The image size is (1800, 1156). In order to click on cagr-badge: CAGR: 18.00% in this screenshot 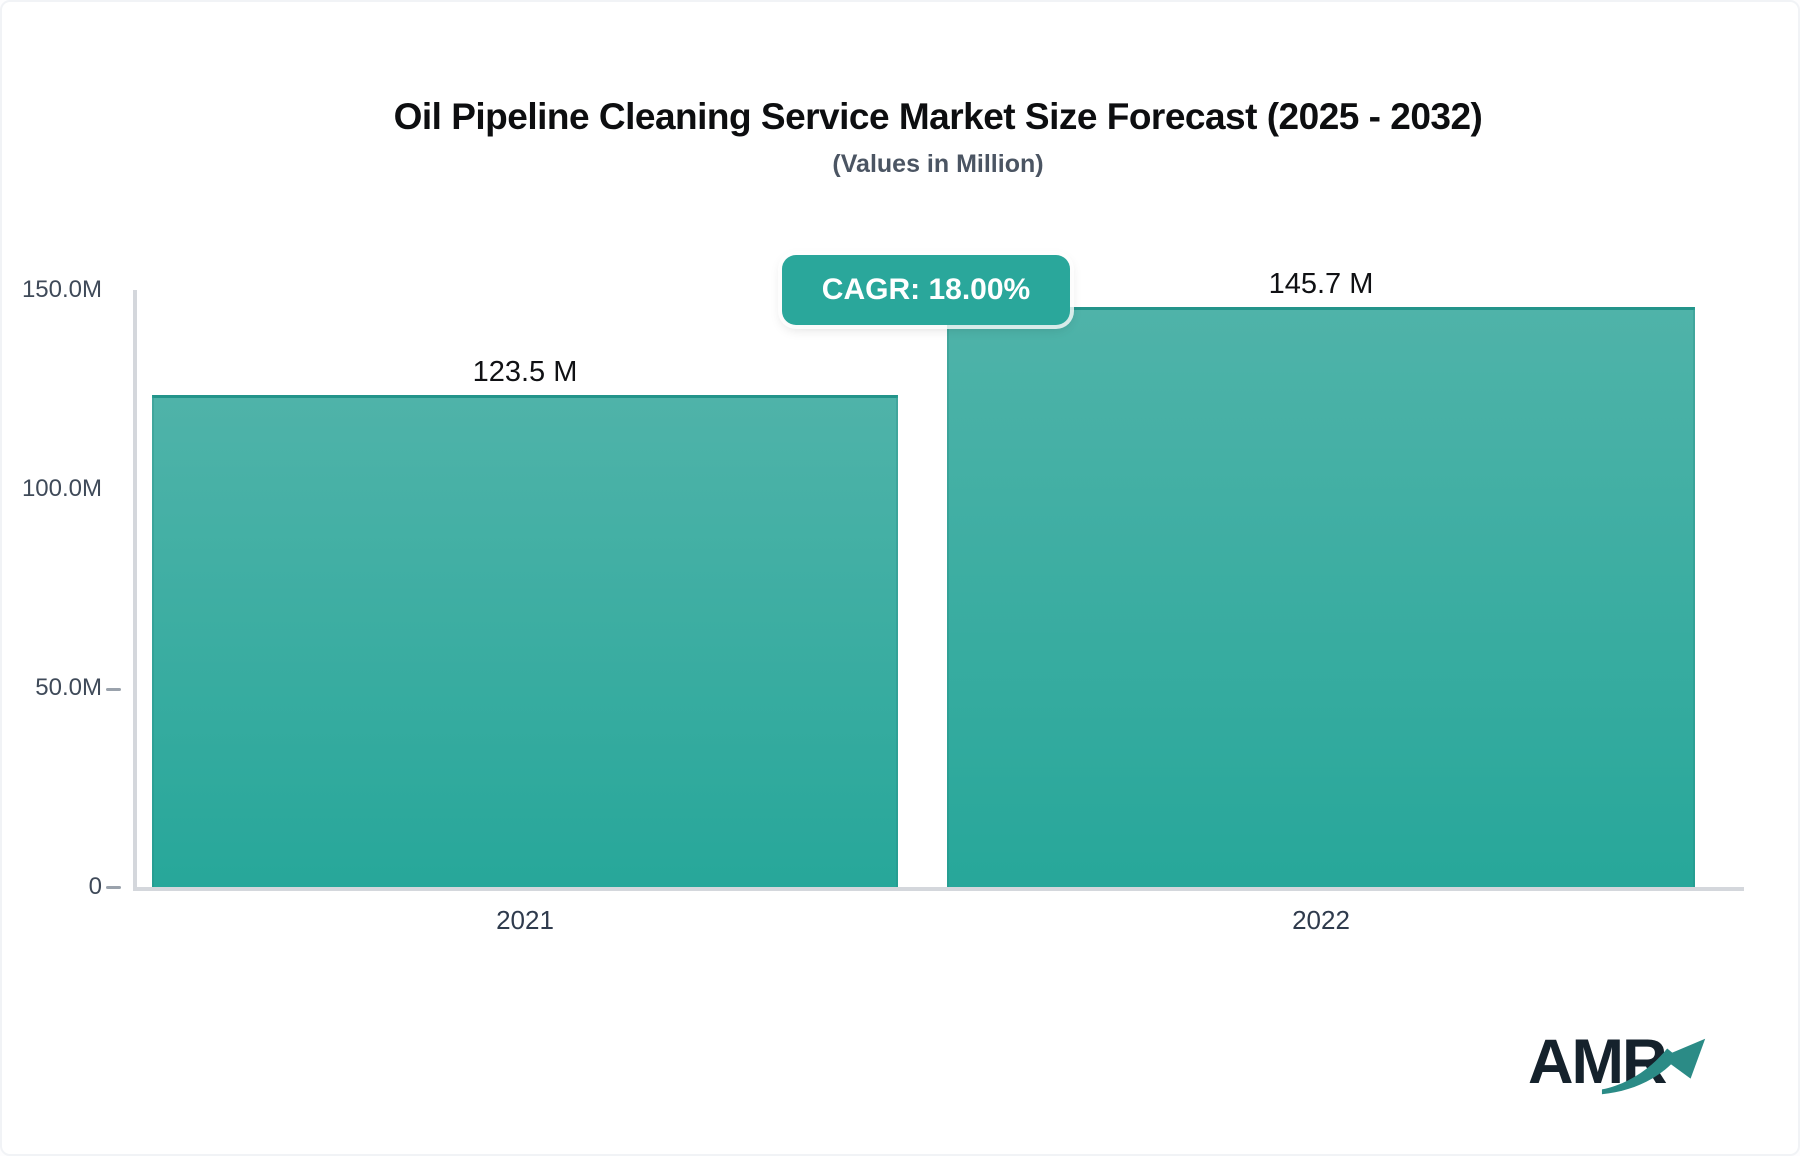, I will do `click(926, 290)`.